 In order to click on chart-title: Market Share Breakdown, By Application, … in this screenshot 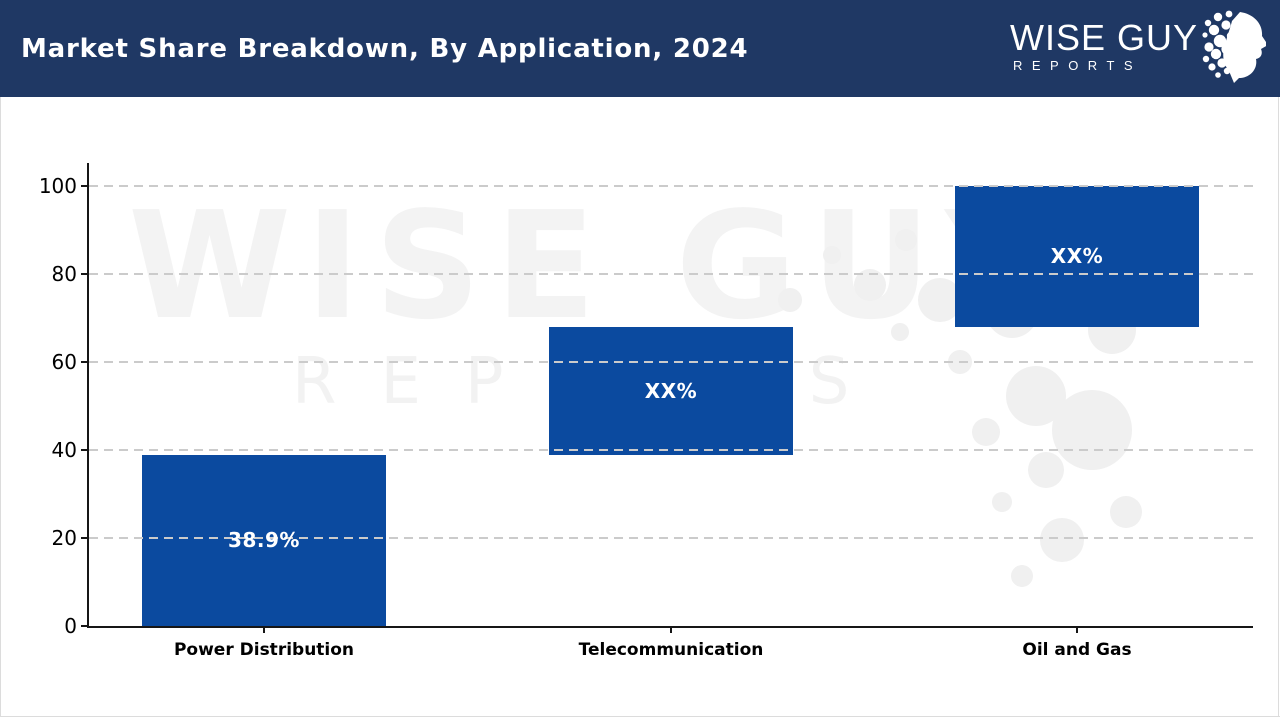, I will do `click(385, 49)`.